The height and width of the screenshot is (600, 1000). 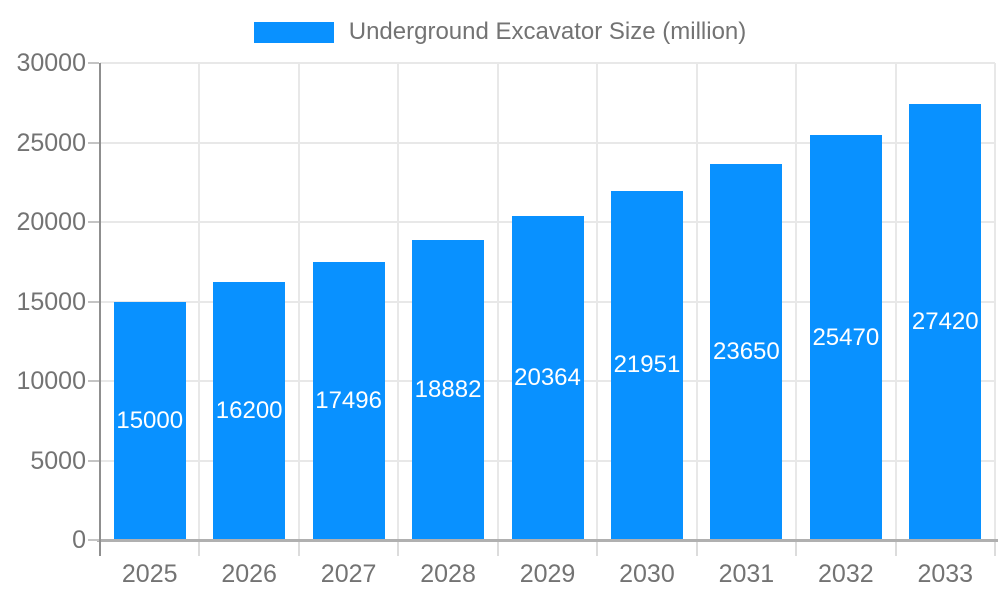 I want to click on bar-value-label: 27420, so click(x=945, y=321).